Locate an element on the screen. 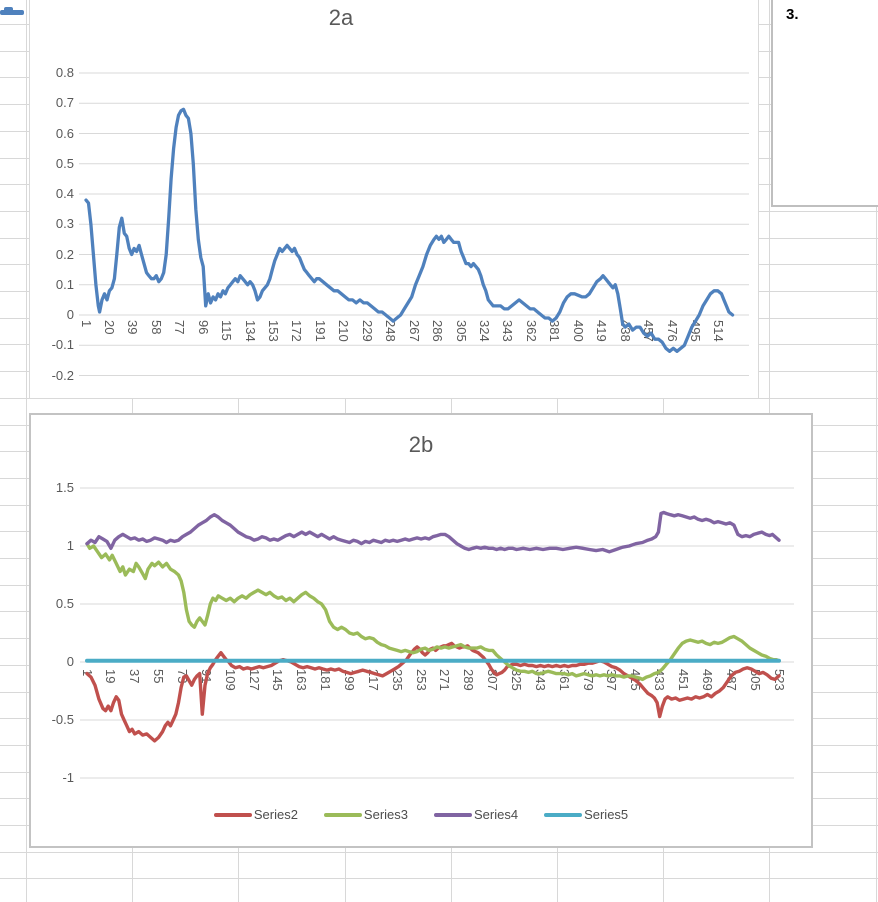  series-line-Series2 is located at coordinates (433, 692).